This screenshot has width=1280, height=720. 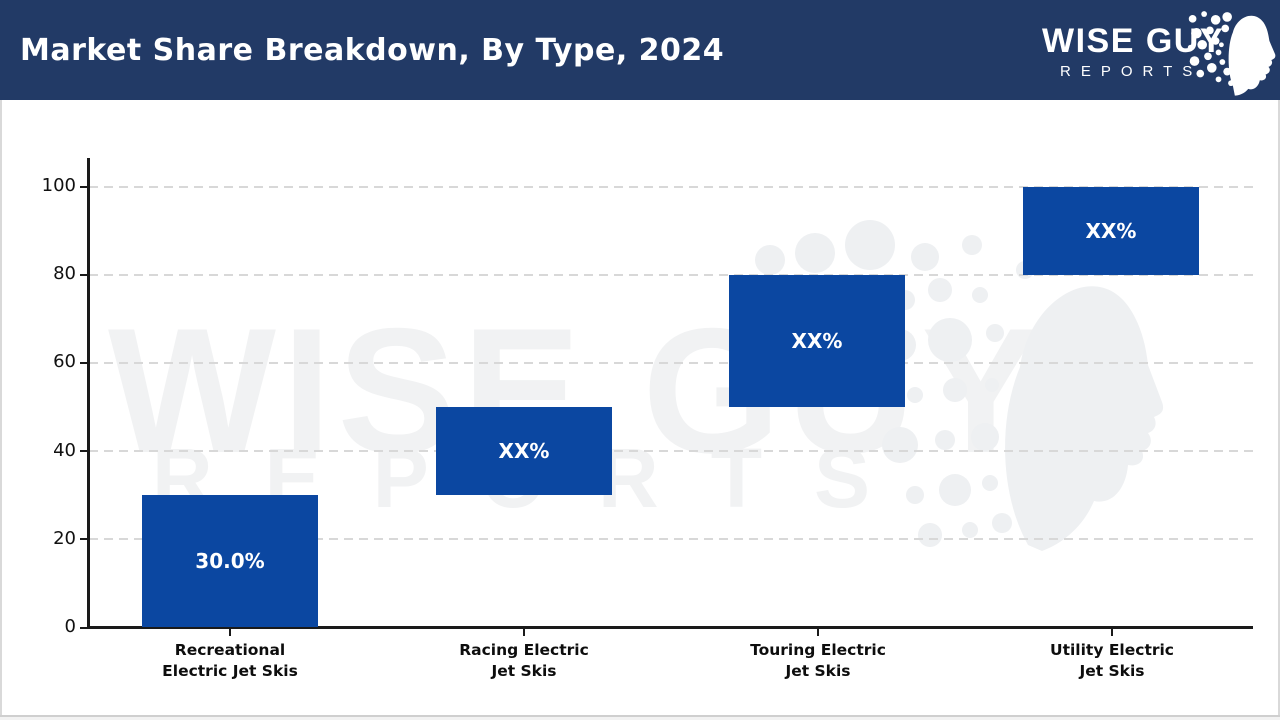 What do you see at coordinates (670, 627) in the screenshot?
I see `x-axis-spine` at bounding box center [670, 627].